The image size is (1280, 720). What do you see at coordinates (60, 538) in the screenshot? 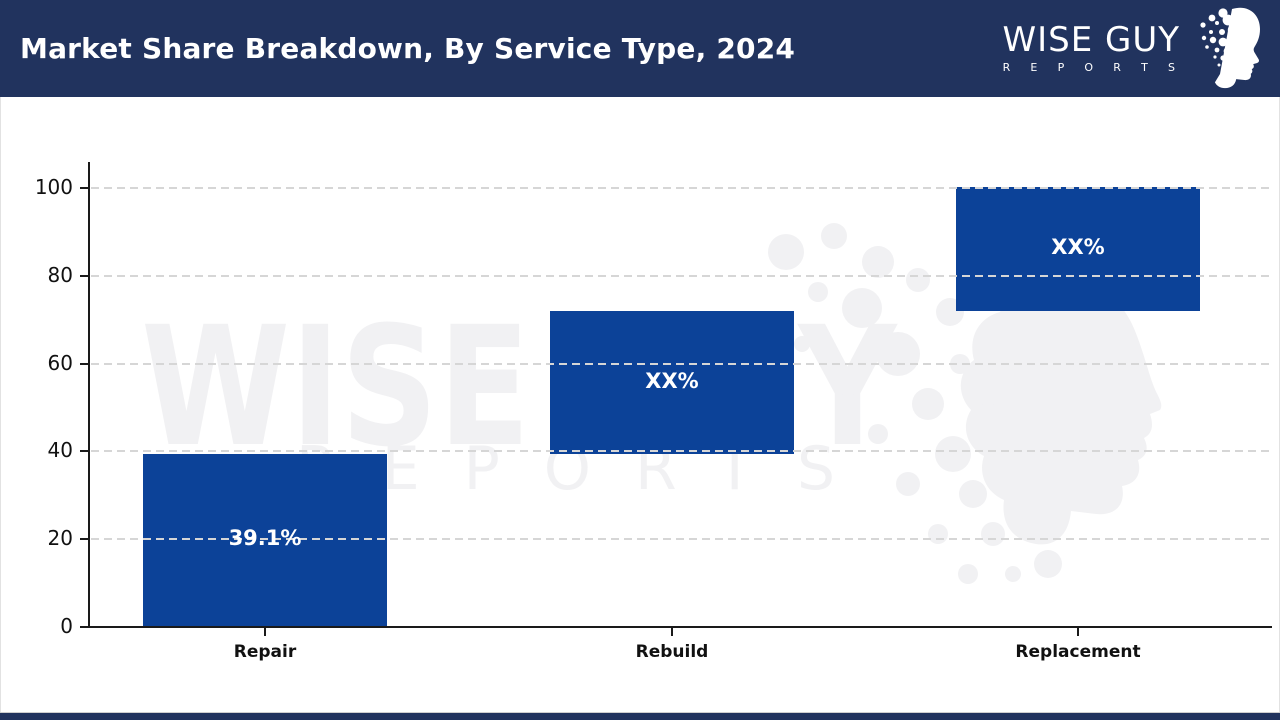
I see `y-tick-label: 20` at bounding box center [60, 538].